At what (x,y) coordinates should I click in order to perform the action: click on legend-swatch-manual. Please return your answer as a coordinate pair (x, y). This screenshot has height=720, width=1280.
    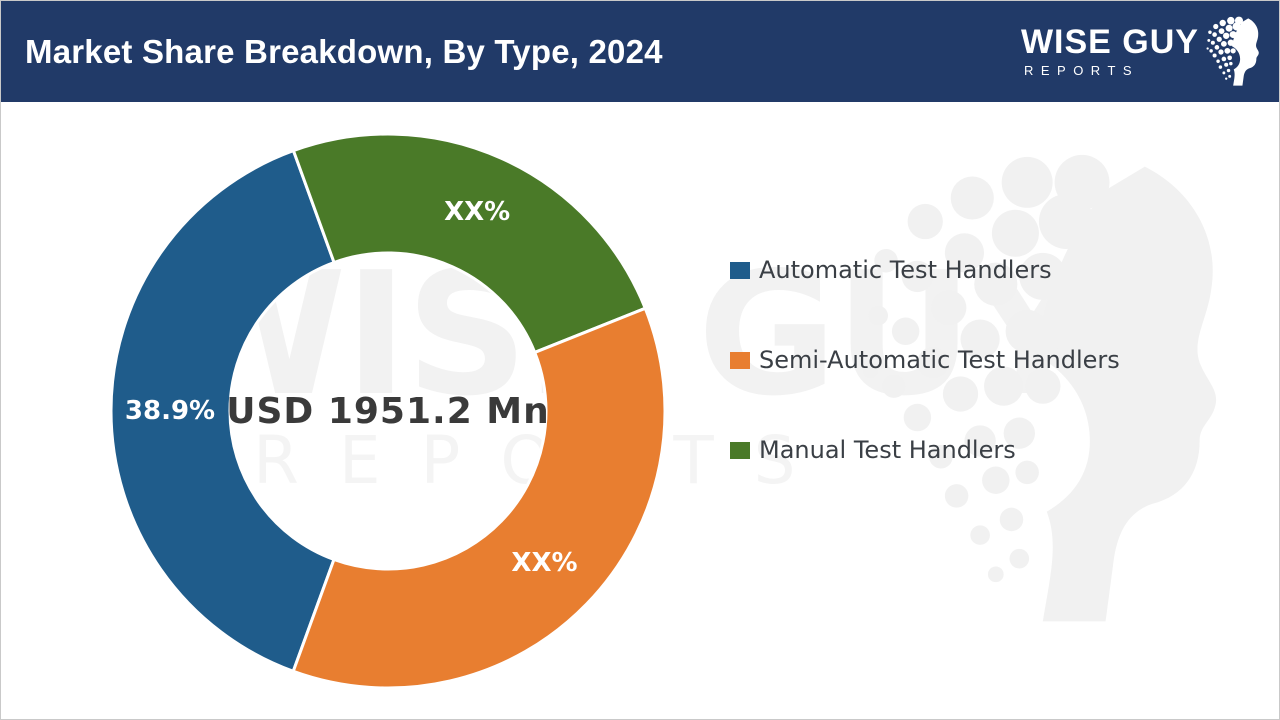
    Looking at the image, I should click on (740, 450).